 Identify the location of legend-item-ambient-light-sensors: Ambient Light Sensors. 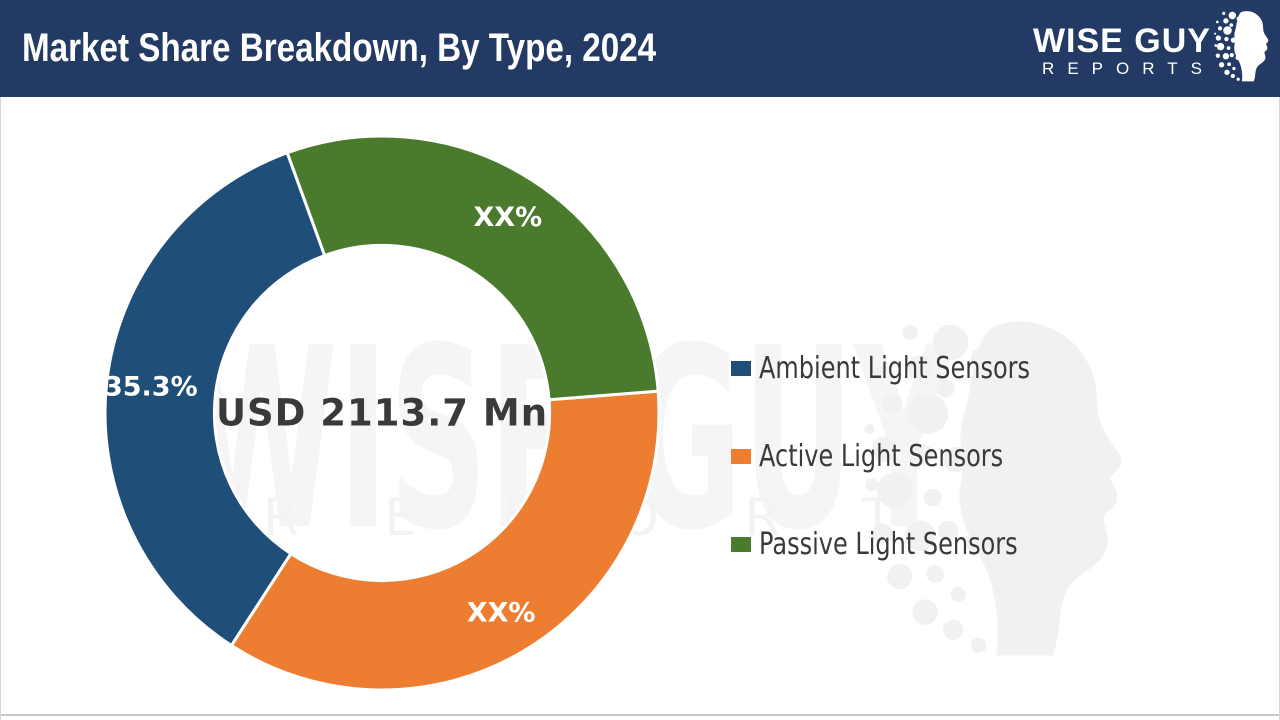
(914, 368).